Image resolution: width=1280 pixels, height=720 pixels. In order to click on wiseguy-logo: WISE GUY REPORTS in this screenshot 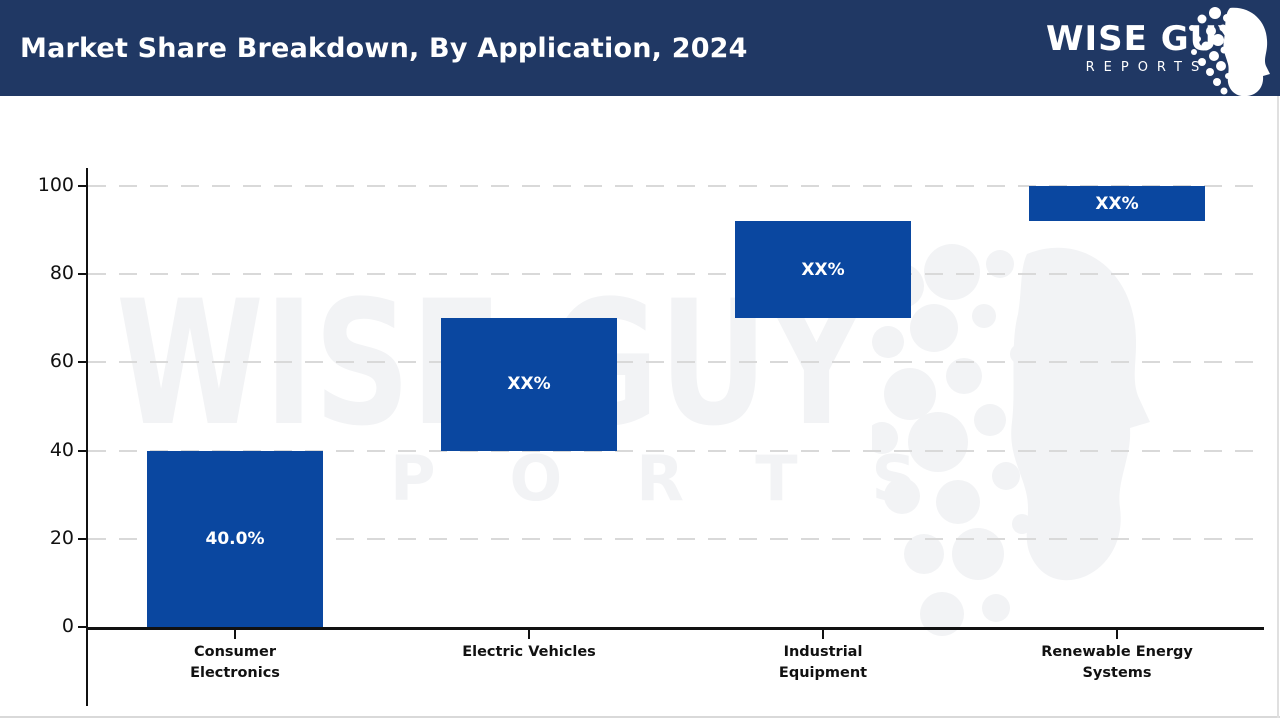, I will do `click(1145, 50)`.